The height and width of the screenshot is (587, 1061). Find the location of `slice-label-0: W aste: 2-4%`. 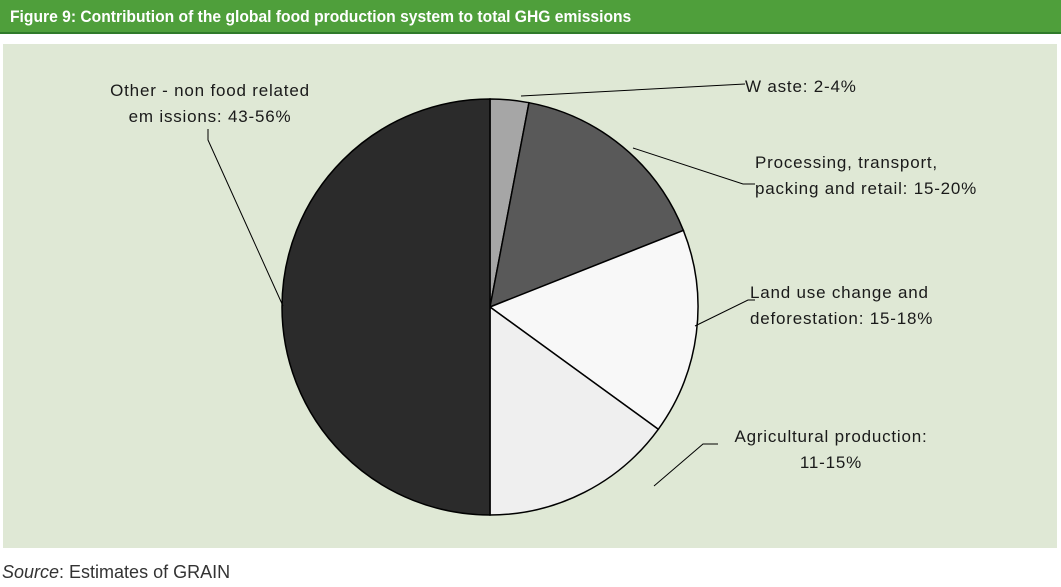

slice-label-0: W aste: 2-4% is located at coordinates (801, 86).